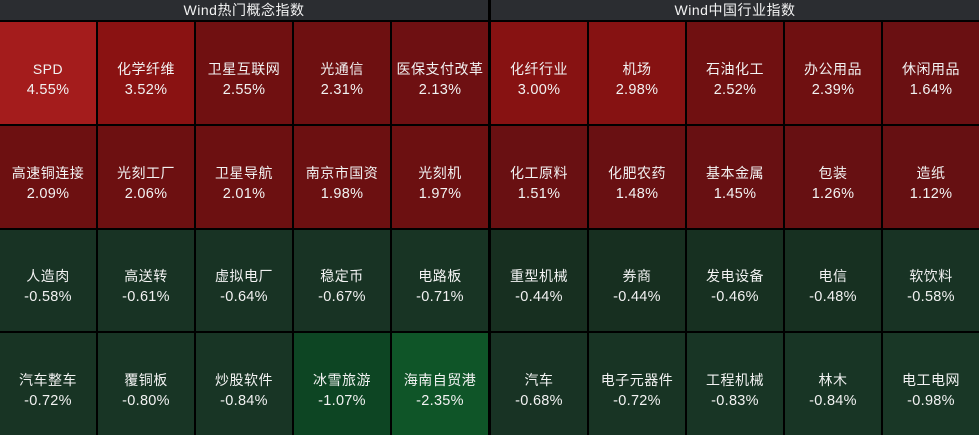 The image size is (979, 435). Describe the element at coordinates (440, 297) in the screenshot. I see `index-change: -0.71%` at that location.